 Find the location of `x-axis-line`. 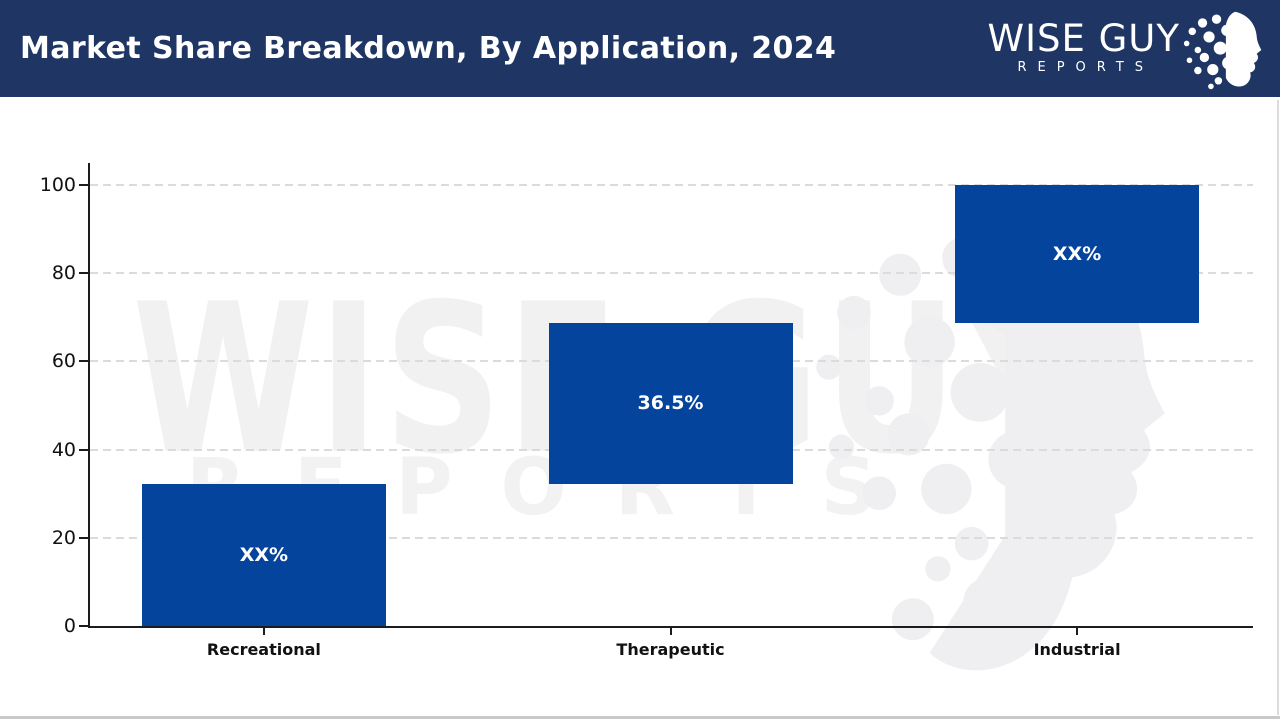

x-axis-line is located at coordinates (670, 627).